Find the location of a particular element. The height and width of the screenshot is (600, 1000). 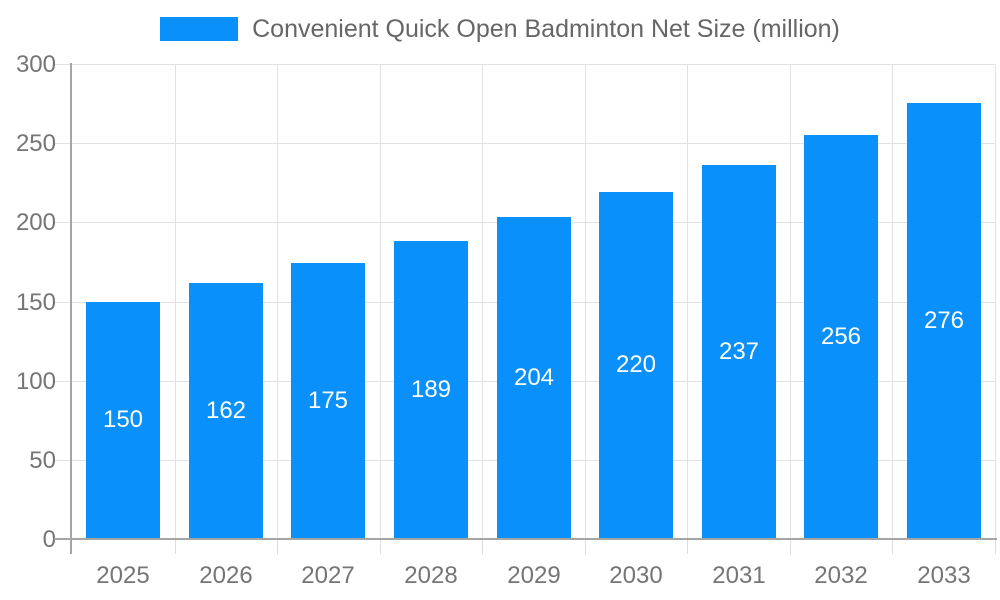

y-axis-tick-label: 50 is located at coordinates (42, 460).